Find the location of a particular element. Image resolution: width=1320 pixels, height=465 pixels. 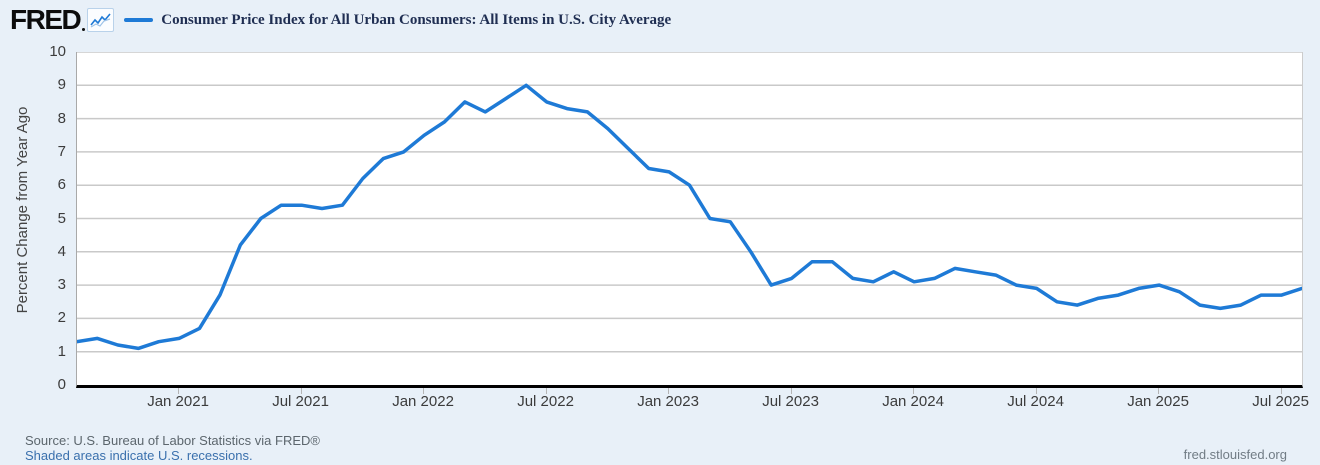

fred-logo-text: FRED is located at coordinates (46, 19).